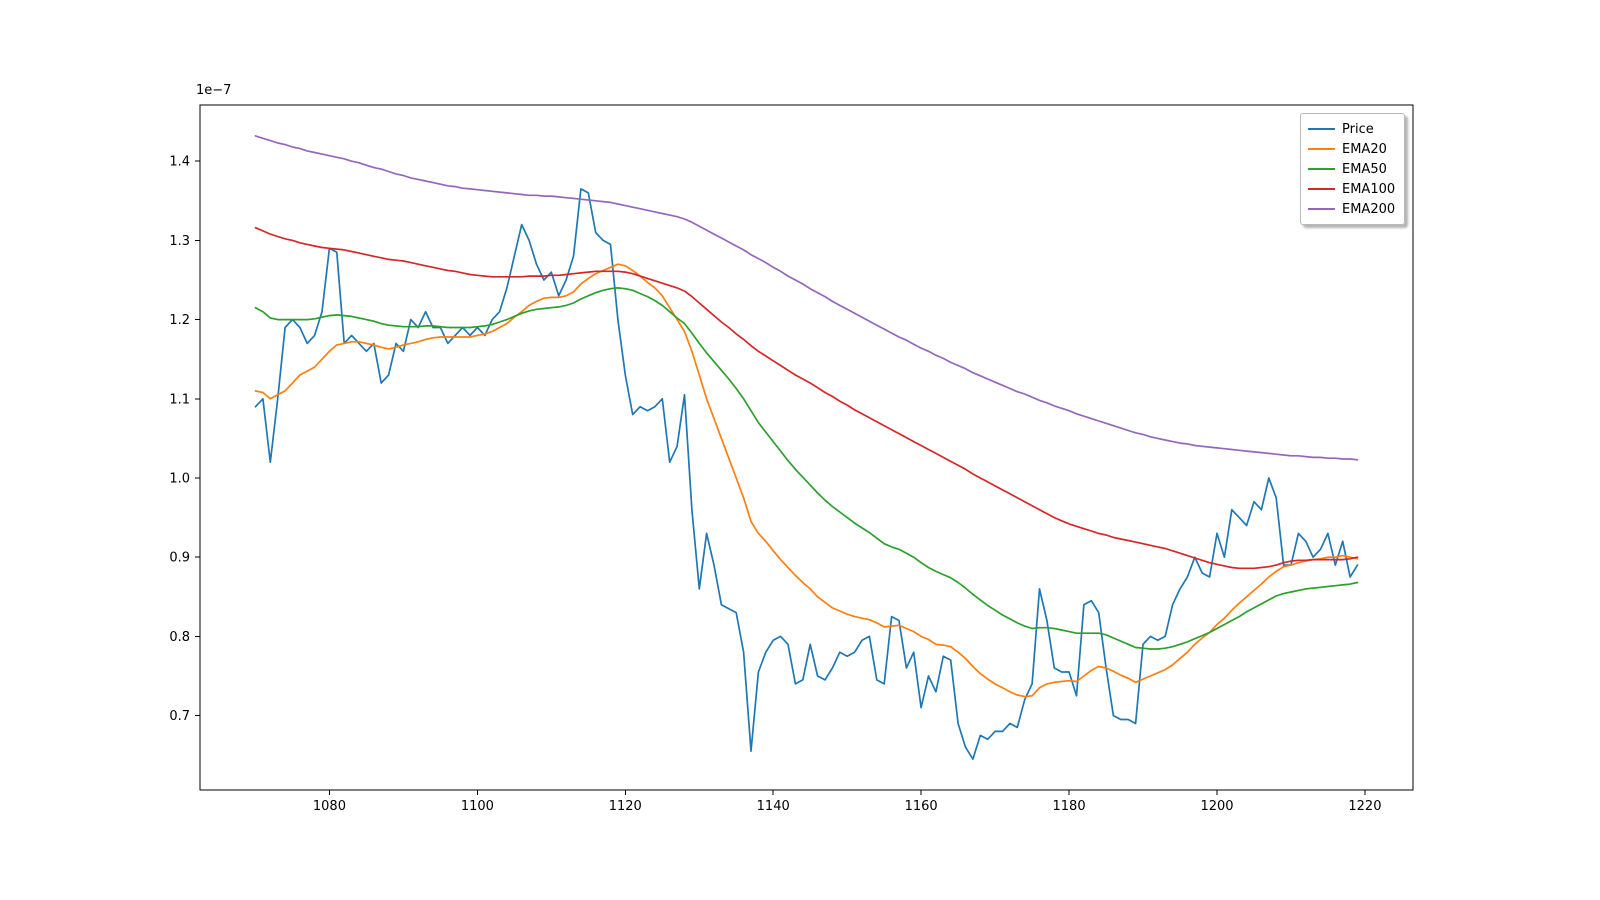 This screenshot has height=900, width=1600. Describe the element at coordinates (1358, 129) in the screenshot. I see `legend-label: Price` at that location.